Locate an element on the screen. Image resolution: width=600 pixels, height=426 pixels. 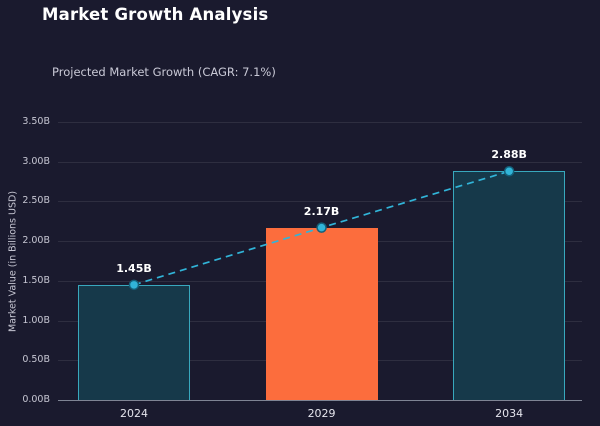
bar-value-label: 1.45B is located at coordinates (134, 268).